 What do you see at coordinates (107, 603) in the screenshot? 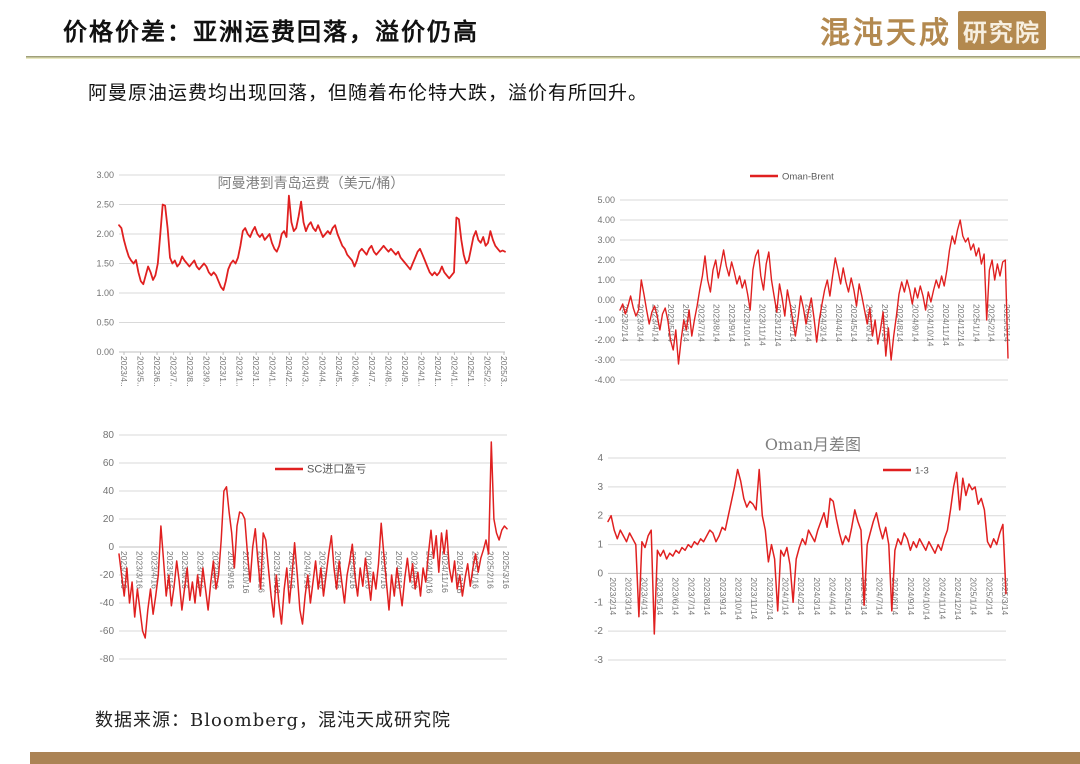
I see `svg-text: -40` at bounding box center [107, 603].